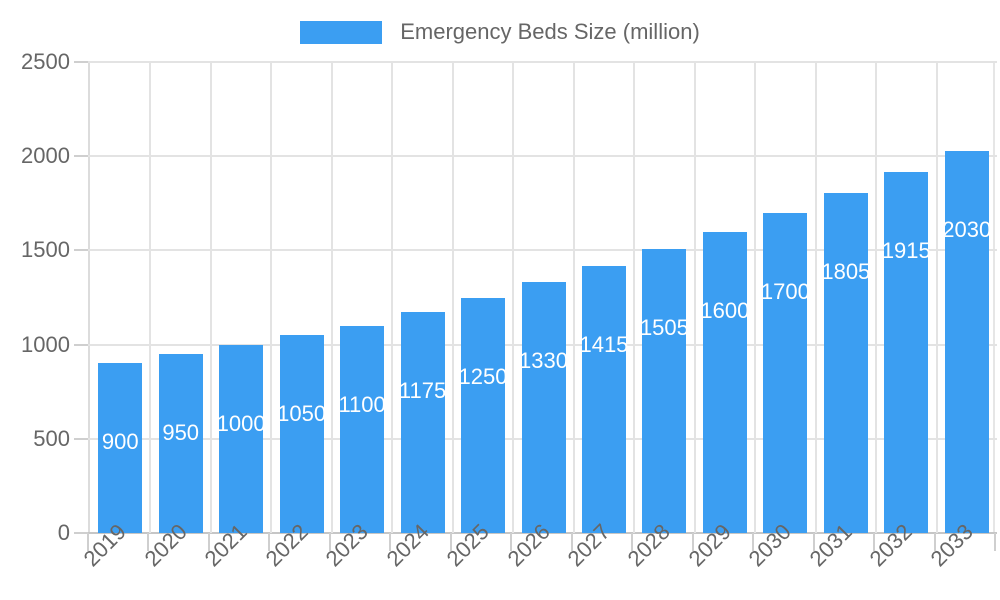  What do you see at coordinates (45, 344) in the screenshot?
I see `y-axis-tick-label: 1000` at bounding box center [45, 344].